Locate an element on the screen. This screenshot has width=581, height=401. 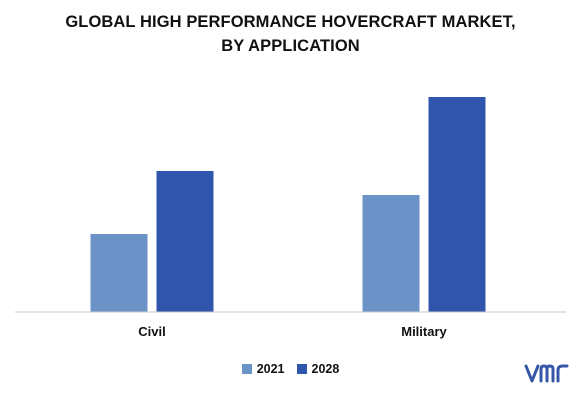
legend: 2021 2028 is located at coordinates (290, 369).